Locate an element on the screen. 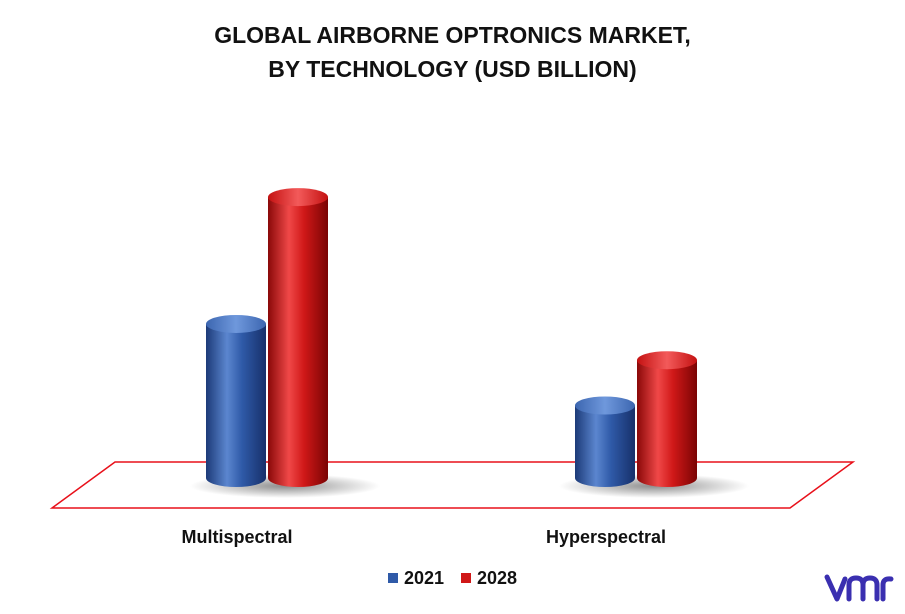 The height and width of the screenshot is (614, 905). legend-swatch-2028 is located at coordinates (466, 578).